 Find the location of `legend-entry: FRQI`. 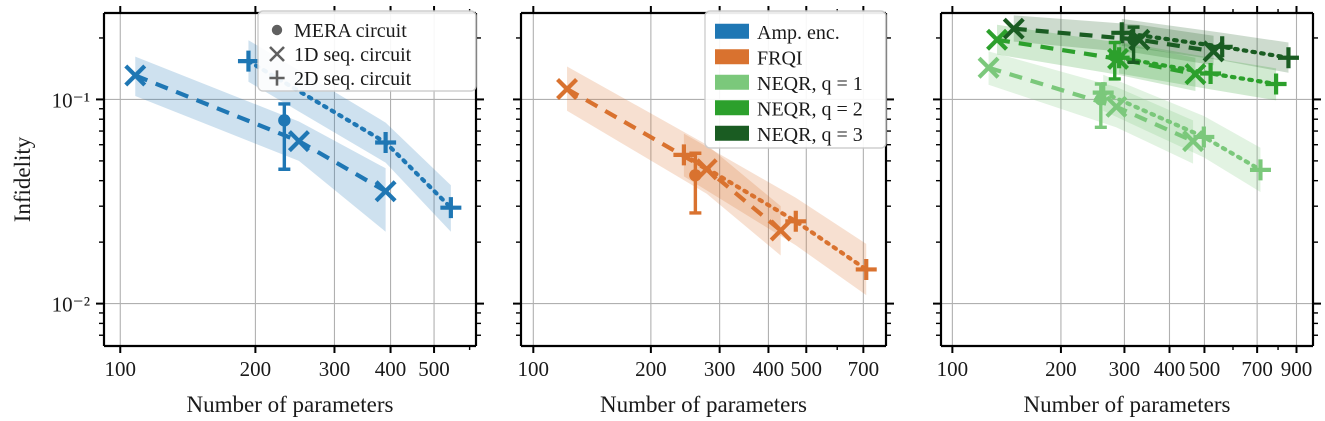

legend-entry: FRQI is located at coordinates (759, 58).